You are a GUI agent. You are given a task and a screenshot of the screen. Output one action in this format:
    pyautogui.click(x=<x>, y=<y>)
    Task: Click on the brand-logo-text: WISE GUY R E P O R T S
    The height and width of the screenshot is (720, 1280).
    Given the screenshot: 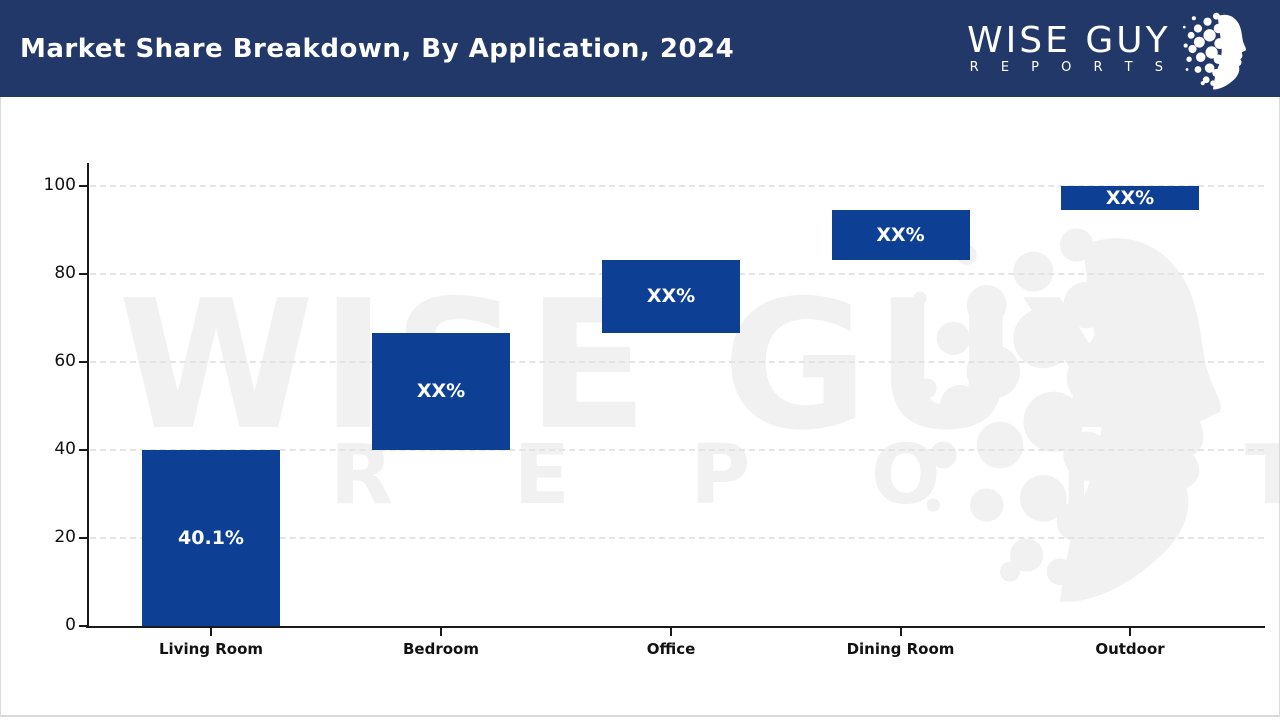 What is the action you would take?
    pyautogui.click(x=1069, y=47)
    